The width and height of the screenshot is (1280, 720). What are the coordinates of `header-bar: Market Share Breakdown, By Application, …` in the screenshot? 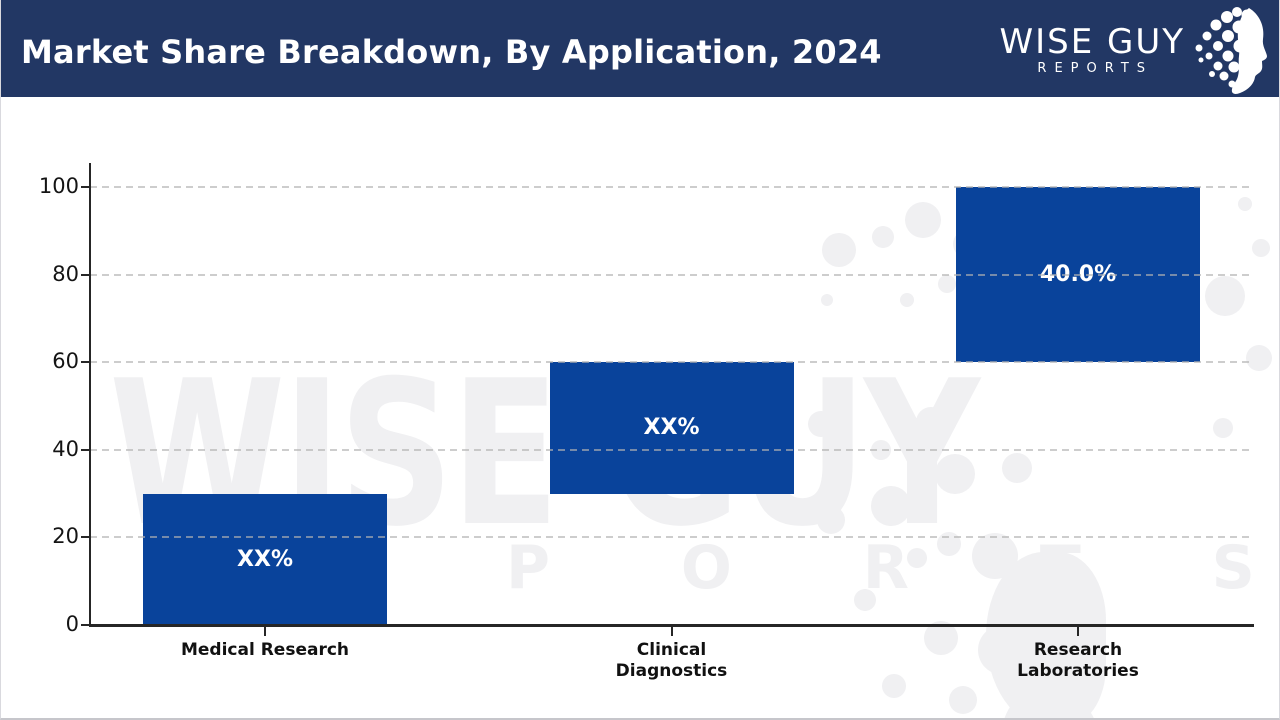 It's located at (640, 48).